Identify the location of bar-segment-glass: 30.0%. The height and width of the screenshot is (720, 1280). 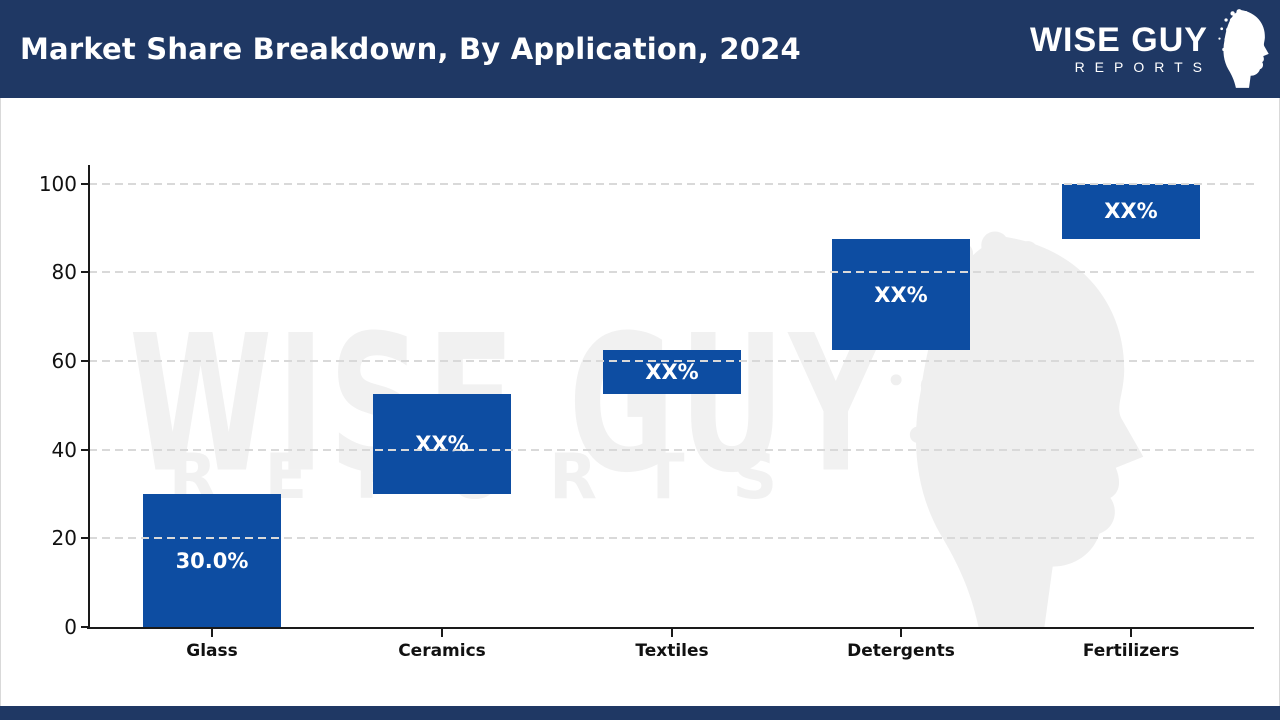
(212, 560).